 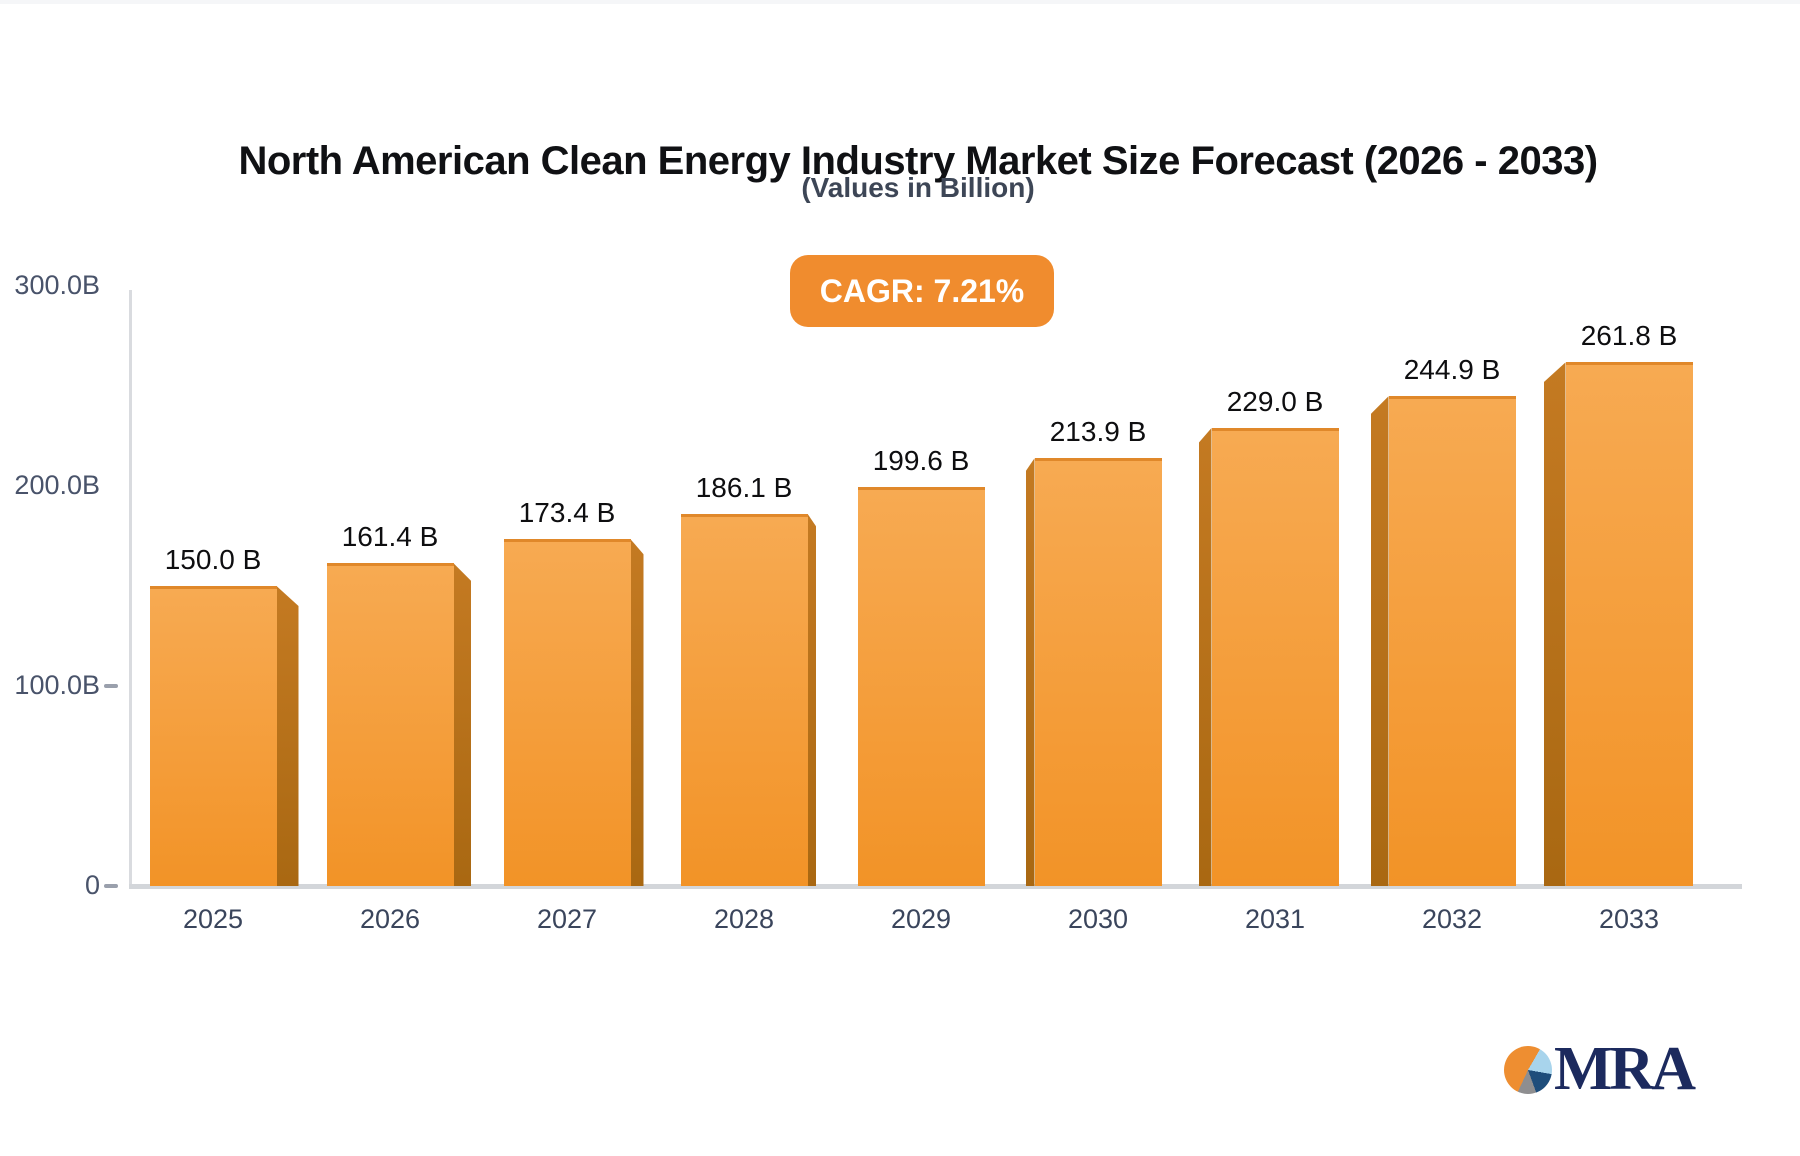 I want to click on pie-chart-logo-icon, so click(x=1528, y=1070).